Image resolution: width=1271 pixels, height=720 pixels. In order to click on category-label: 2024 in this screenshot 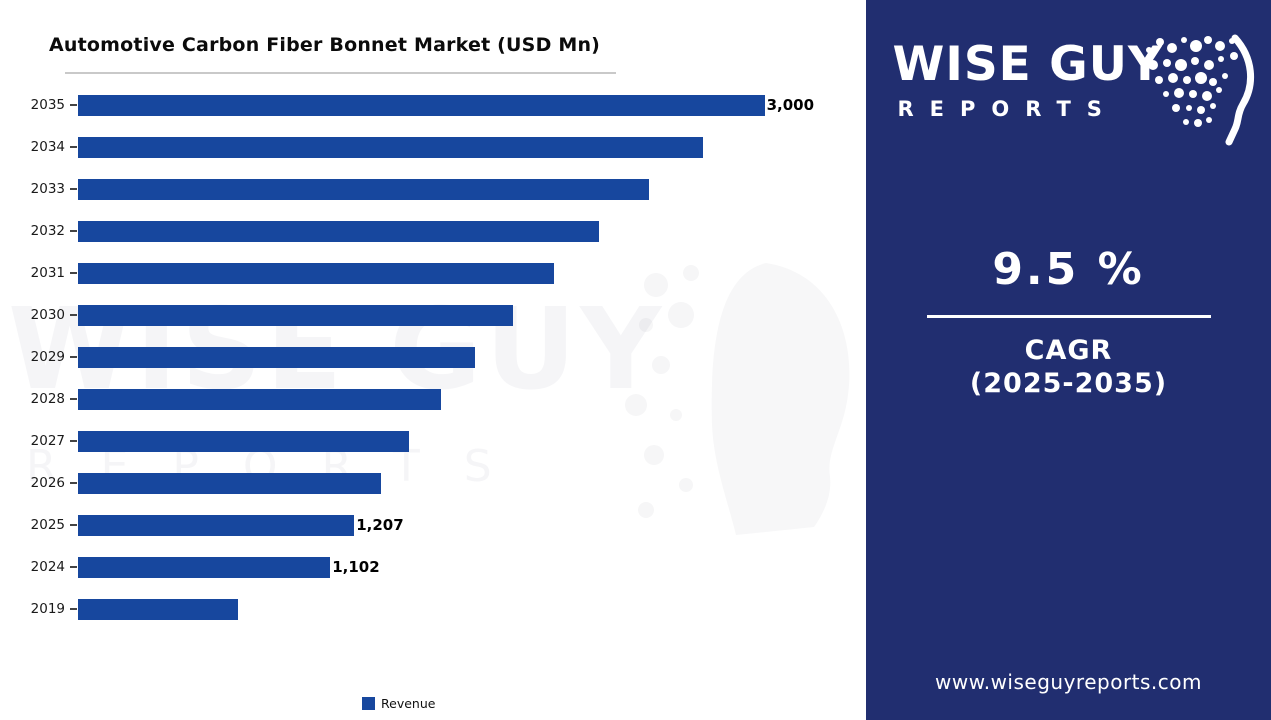, I will do `click(47, 567)`.